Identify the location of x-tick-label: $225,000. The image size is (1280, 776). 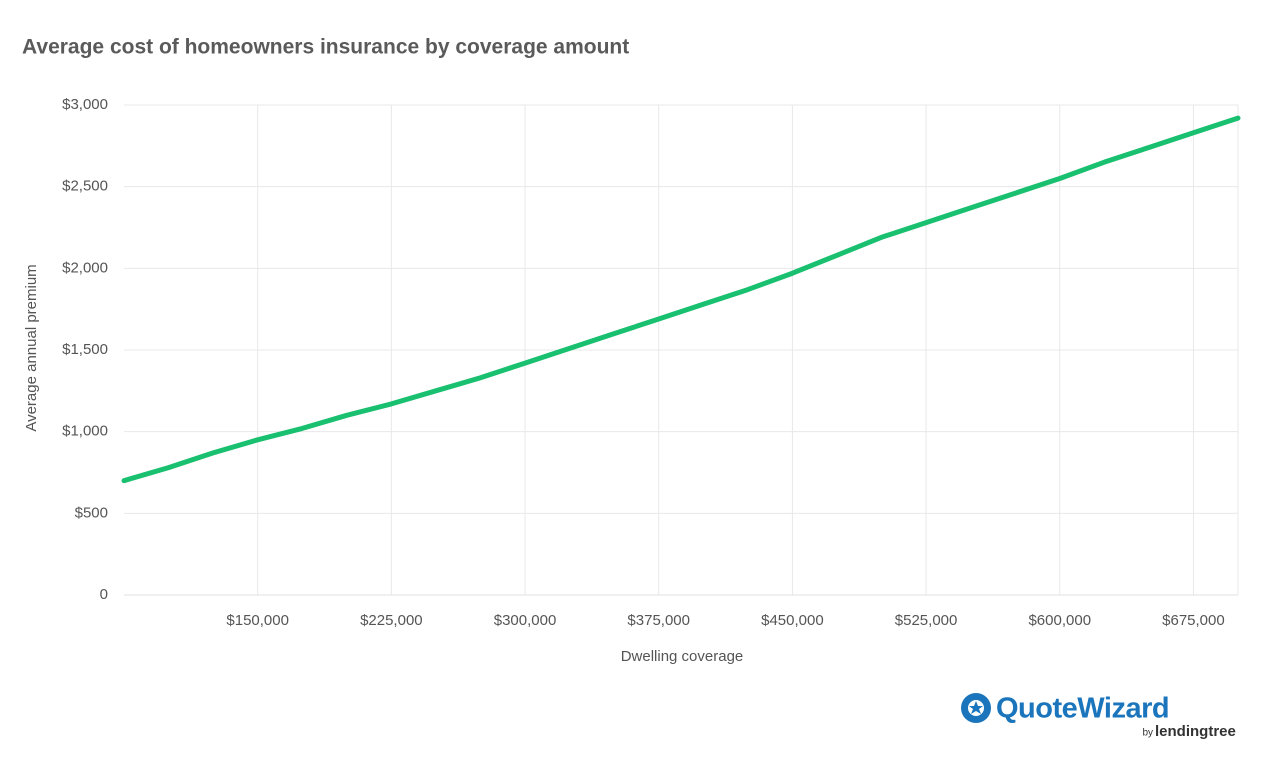
(391, 620).